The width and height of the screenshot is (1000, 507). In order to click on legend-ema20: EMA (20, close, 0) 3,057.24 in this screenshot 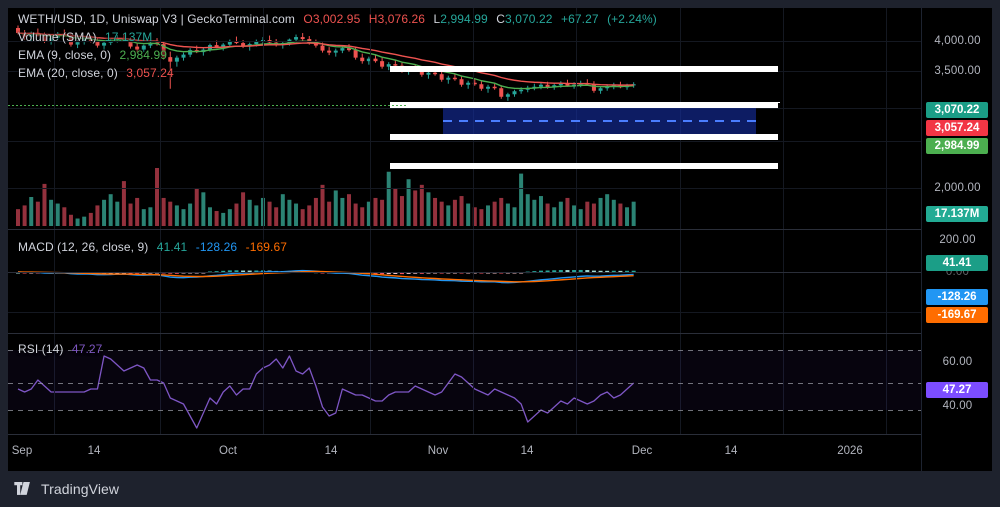, I will do `click(96, 73)`.